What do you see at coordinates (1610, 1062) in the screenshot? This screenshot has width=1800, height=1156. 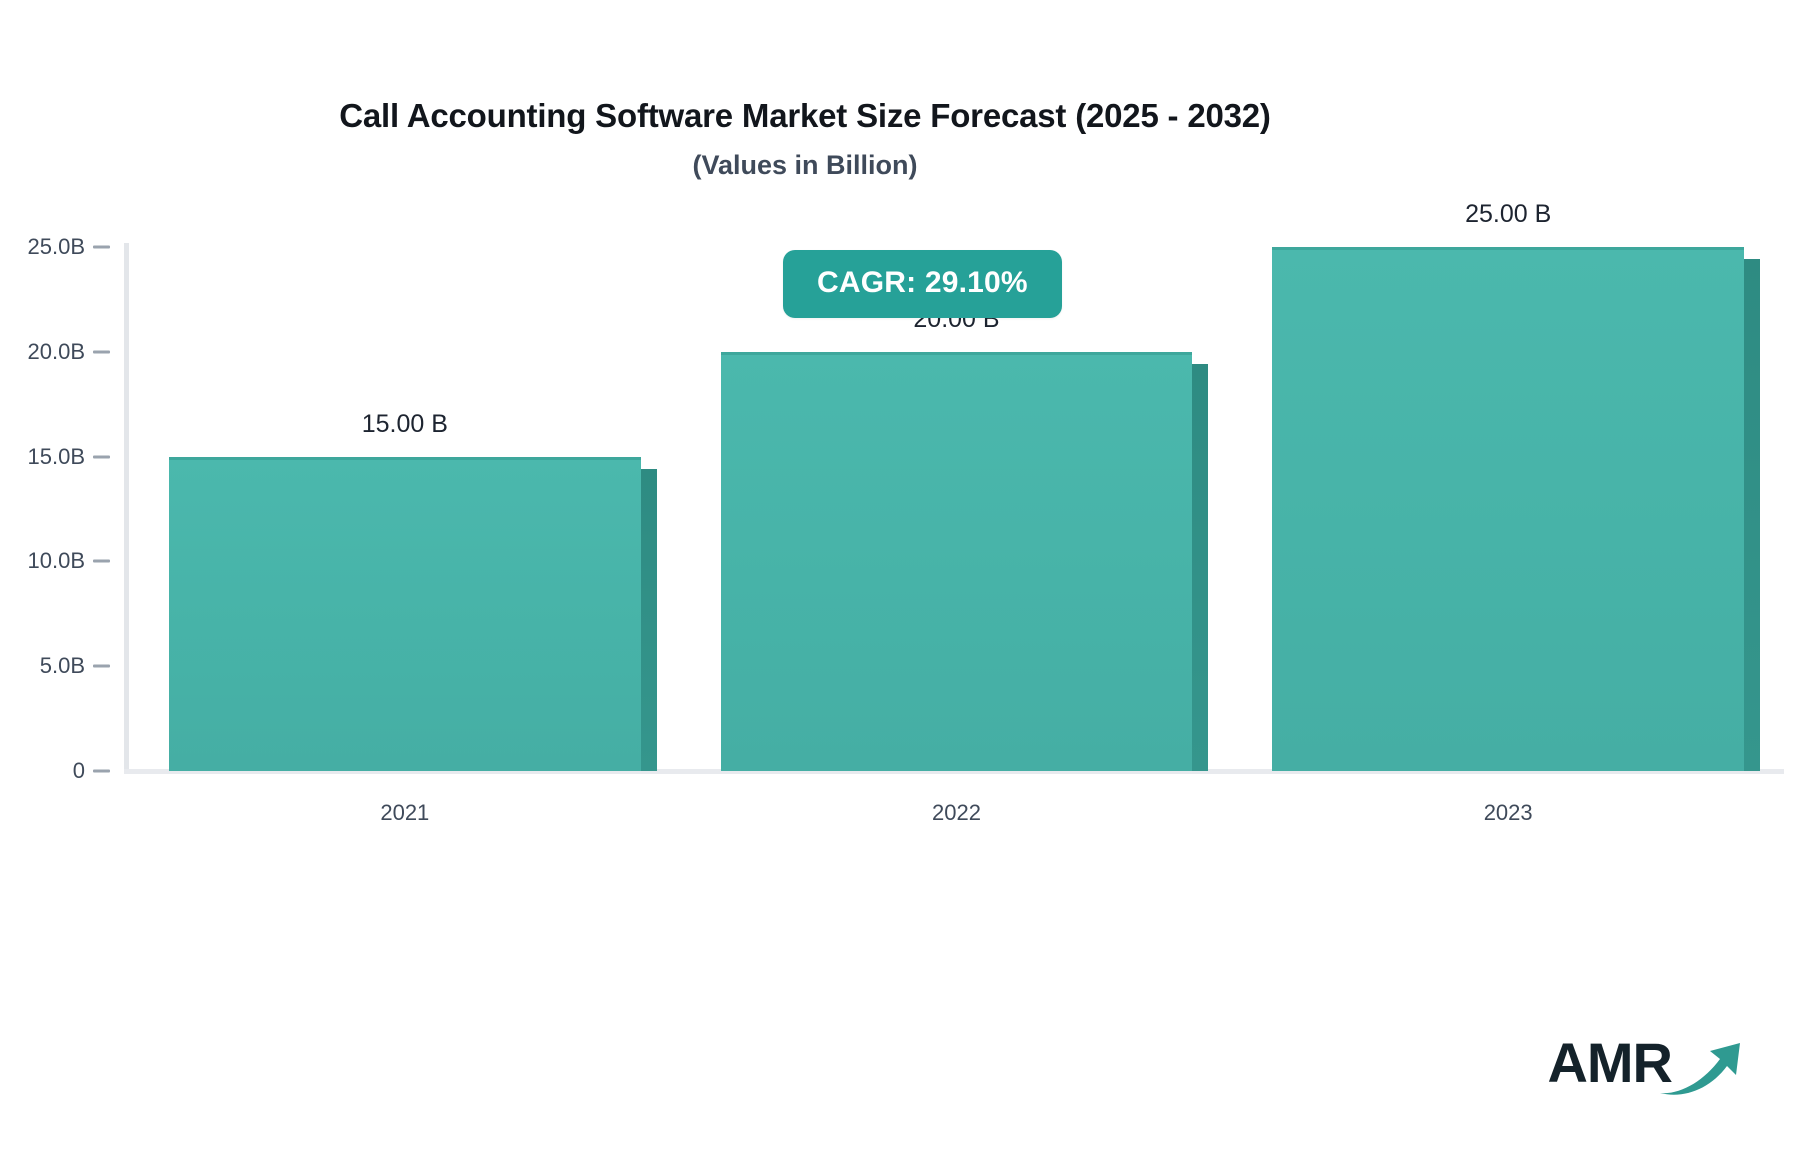 I see `logo-text: AMR` at bounding box center [1610, 1062].